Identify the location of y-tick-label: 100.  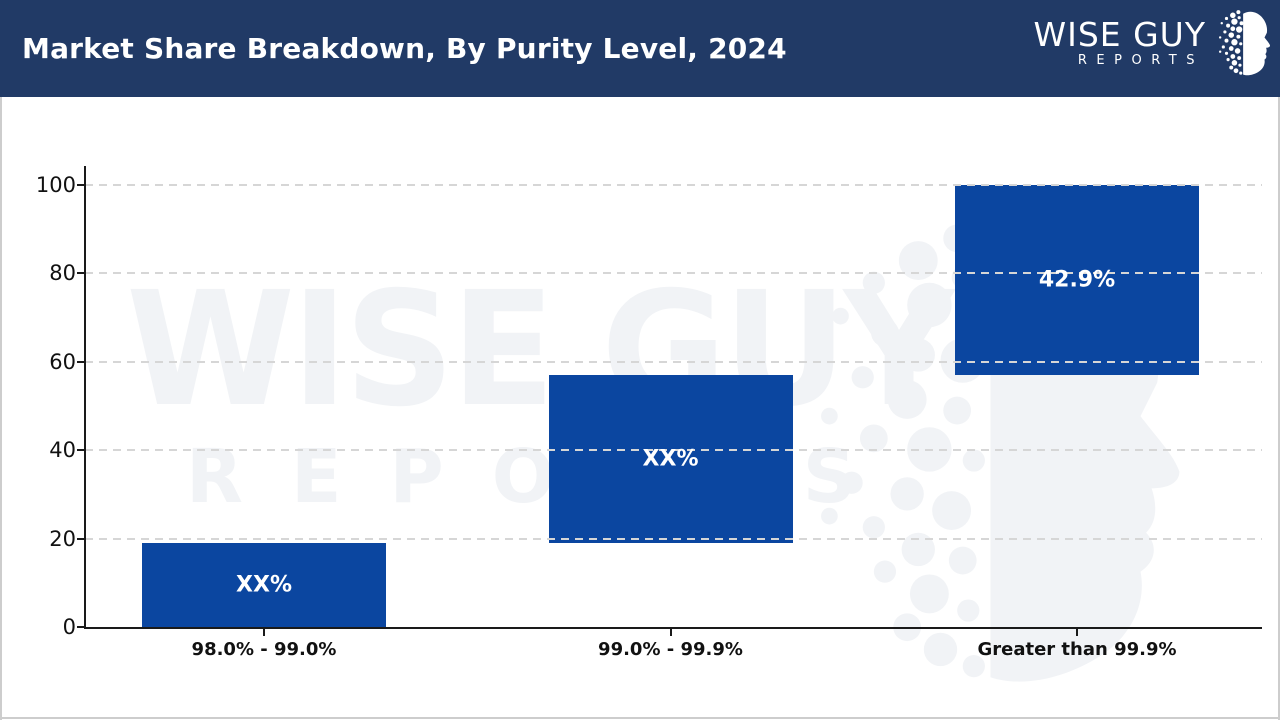
(55, 185).